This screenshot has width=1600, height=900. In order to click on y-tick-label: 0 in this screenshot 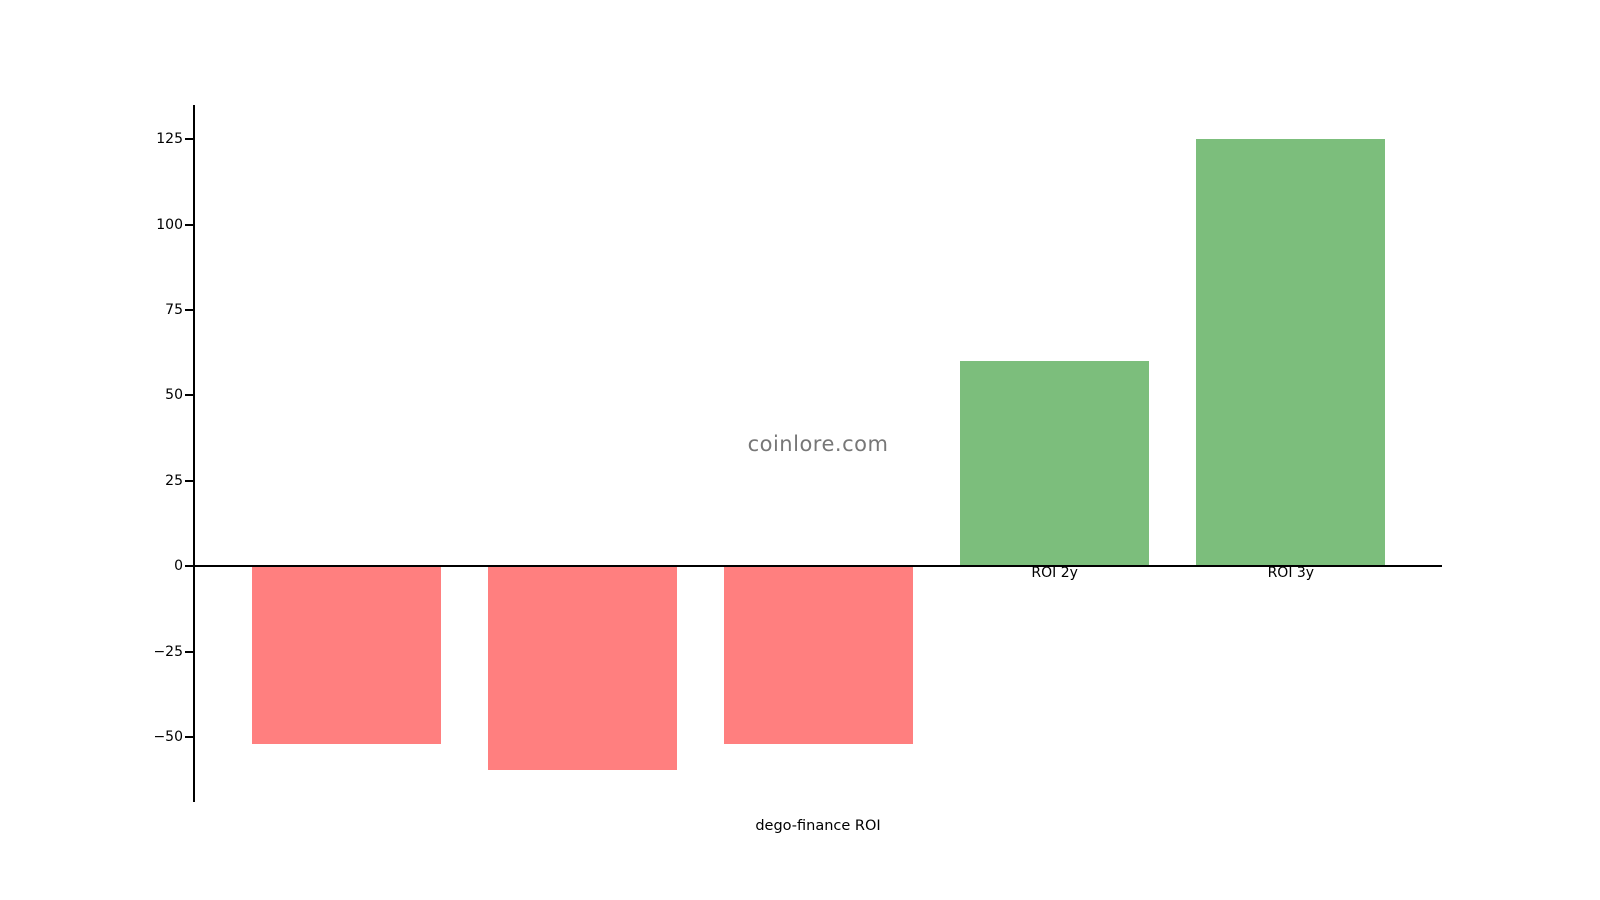, I will do `click(178, 566)`.